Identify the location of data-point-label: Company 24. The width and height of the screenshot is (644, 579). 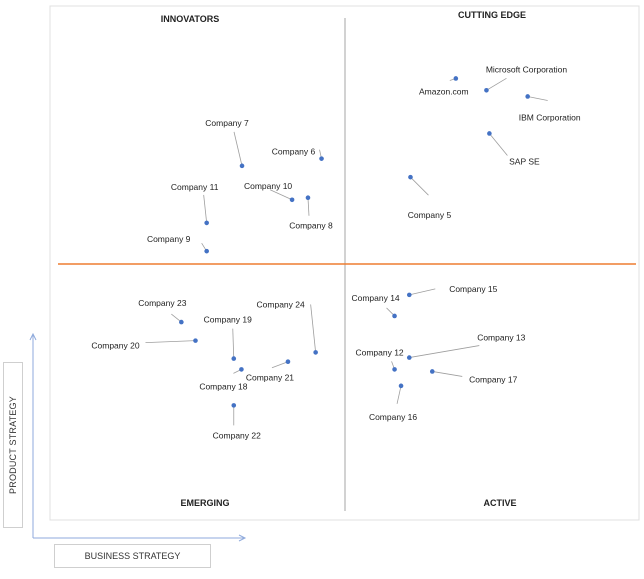
(281, 304).